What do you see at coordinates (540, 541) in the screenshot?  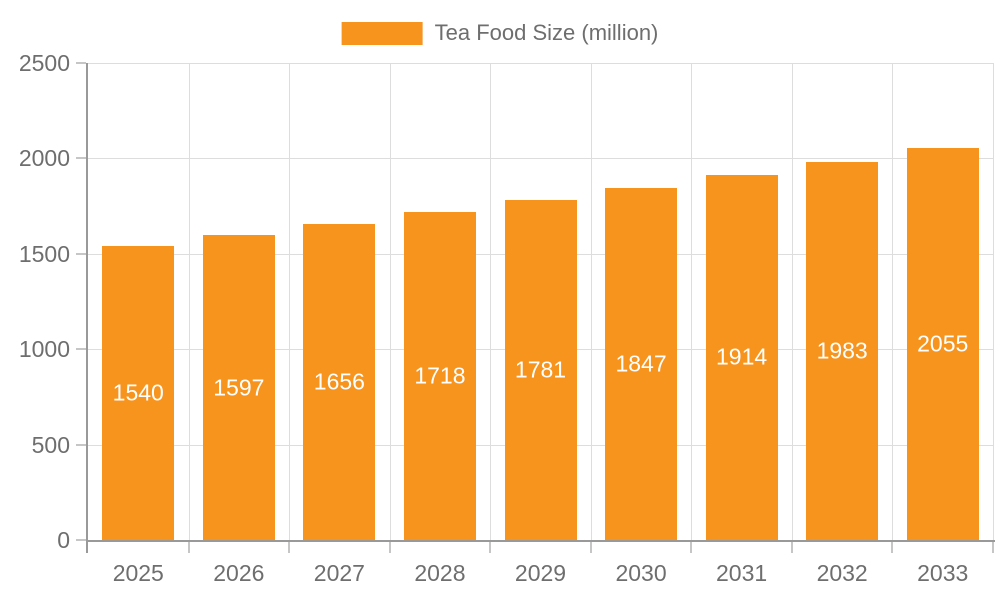 I see `x-axis-line` at bounding box center [540, 541].